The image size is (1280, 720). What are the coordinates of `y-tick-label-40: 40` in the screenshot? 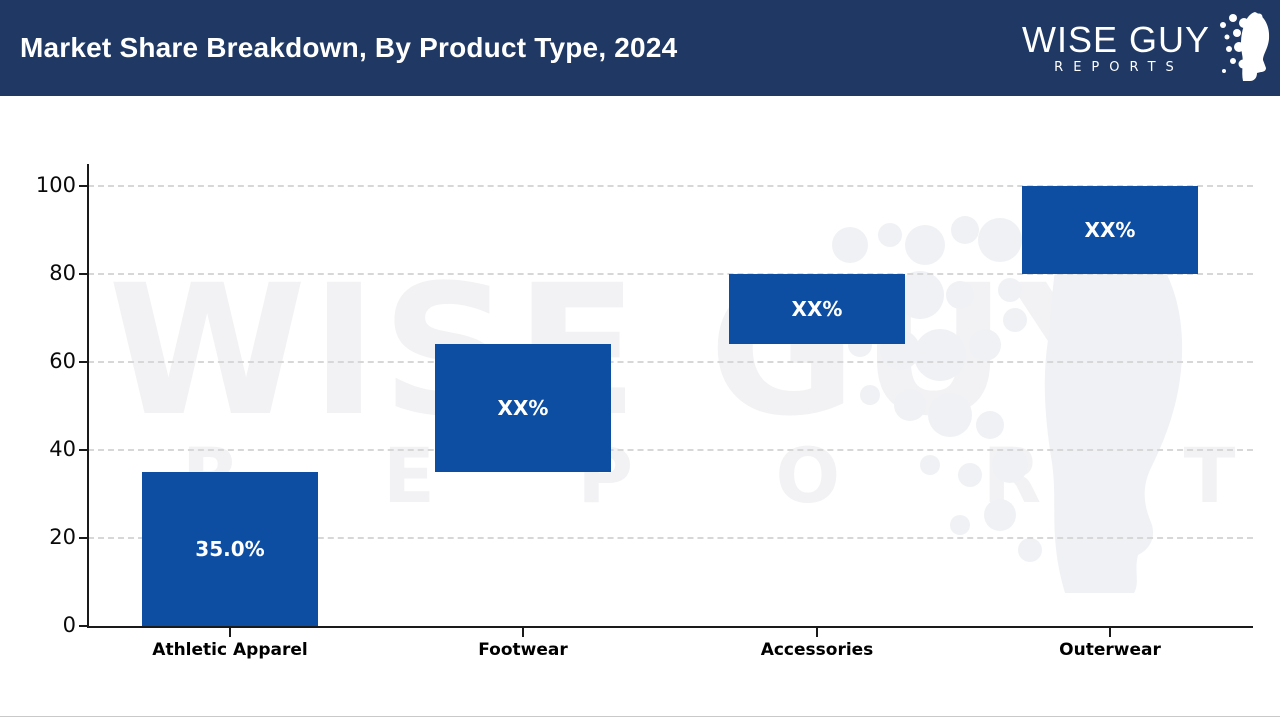 It's located at (62, 449).